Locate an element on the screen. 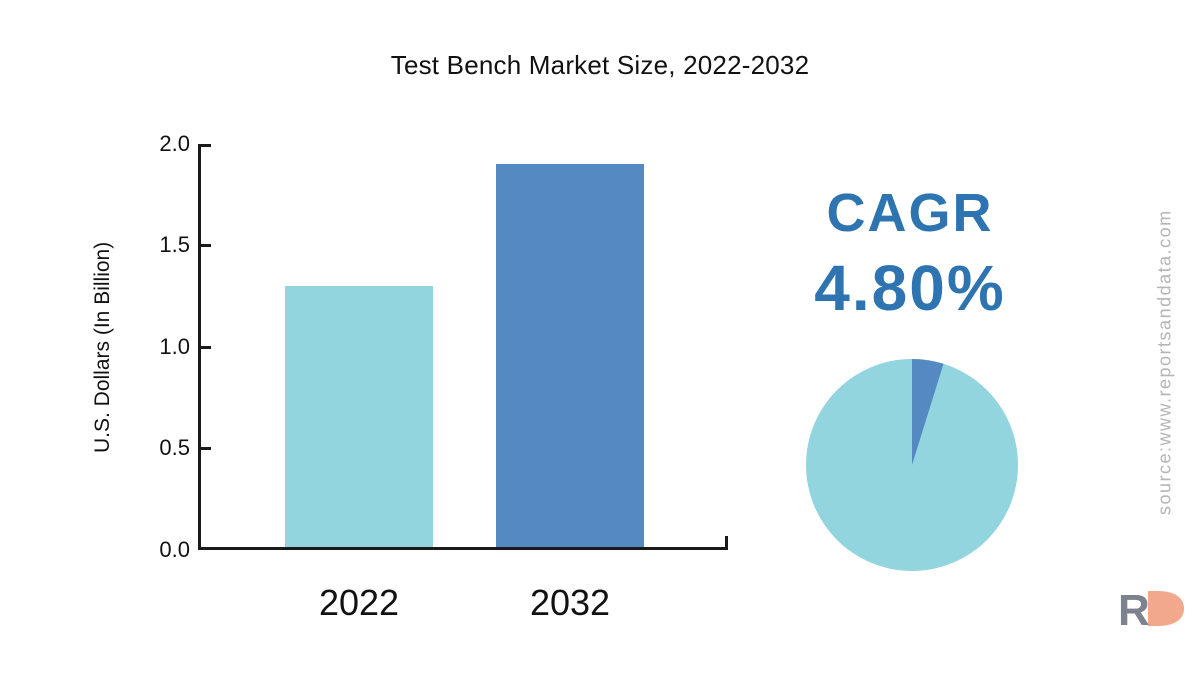 The width and height of the screenshot is (1200, 674). chart-title: Test Bench Market Size, 2022-2032 is located at coordinates (600, 65).